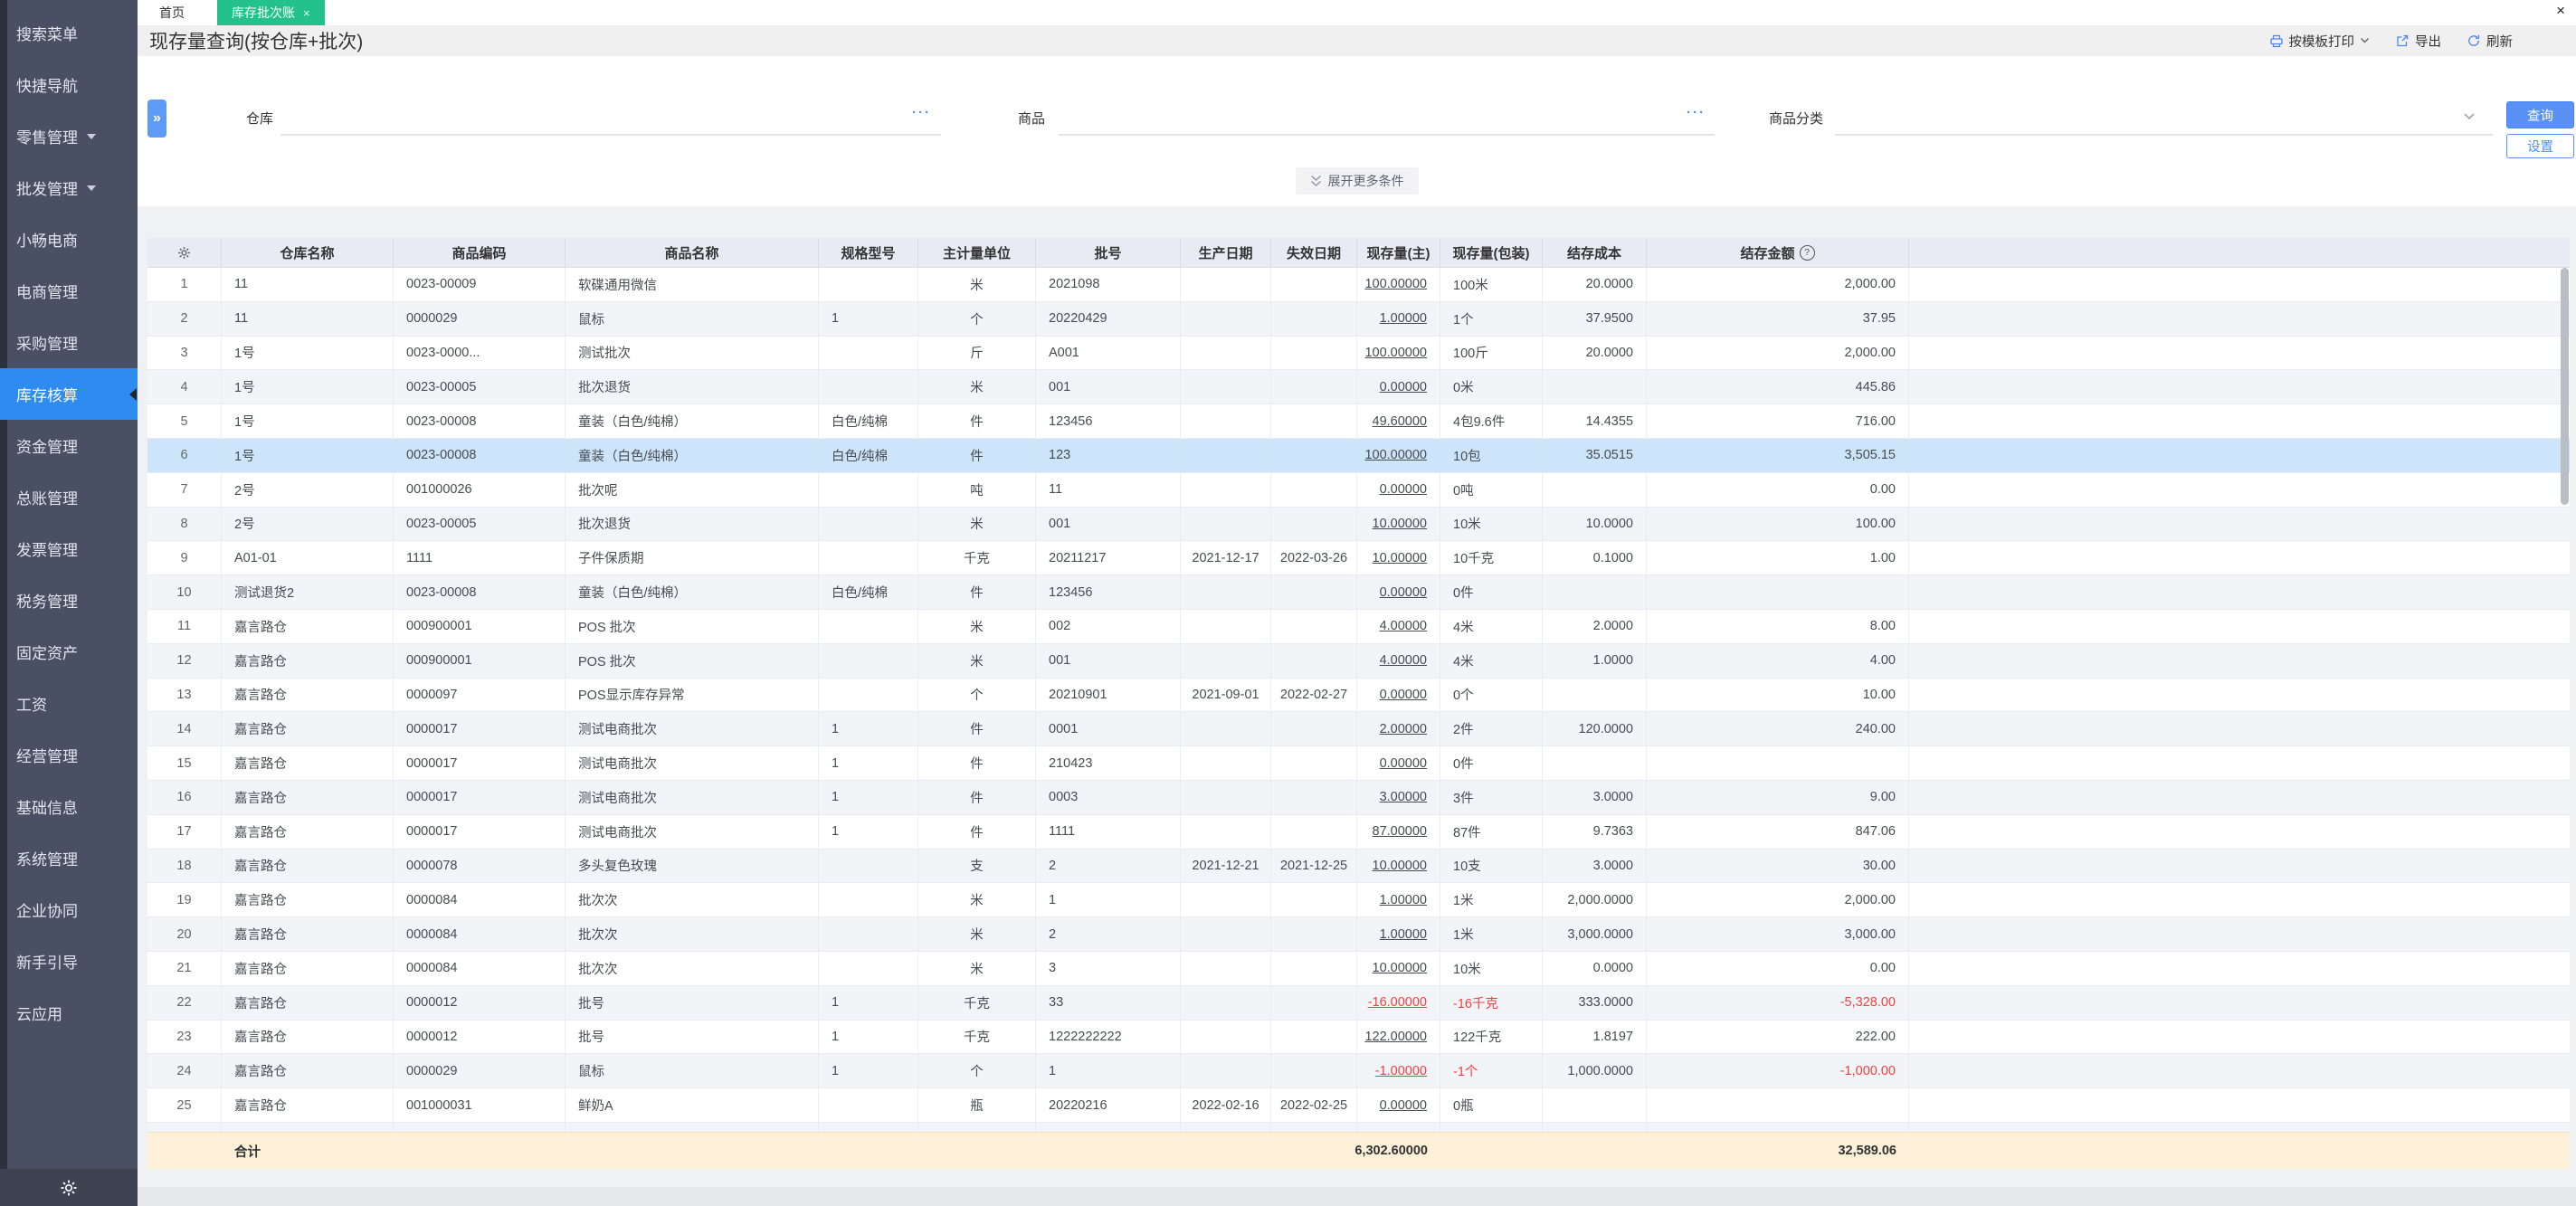 The image size is (2576, 1206). Describe the element at coordinates (69, 84) in the screenshot. I see `sidebar-item: 快捷导航` at that location.